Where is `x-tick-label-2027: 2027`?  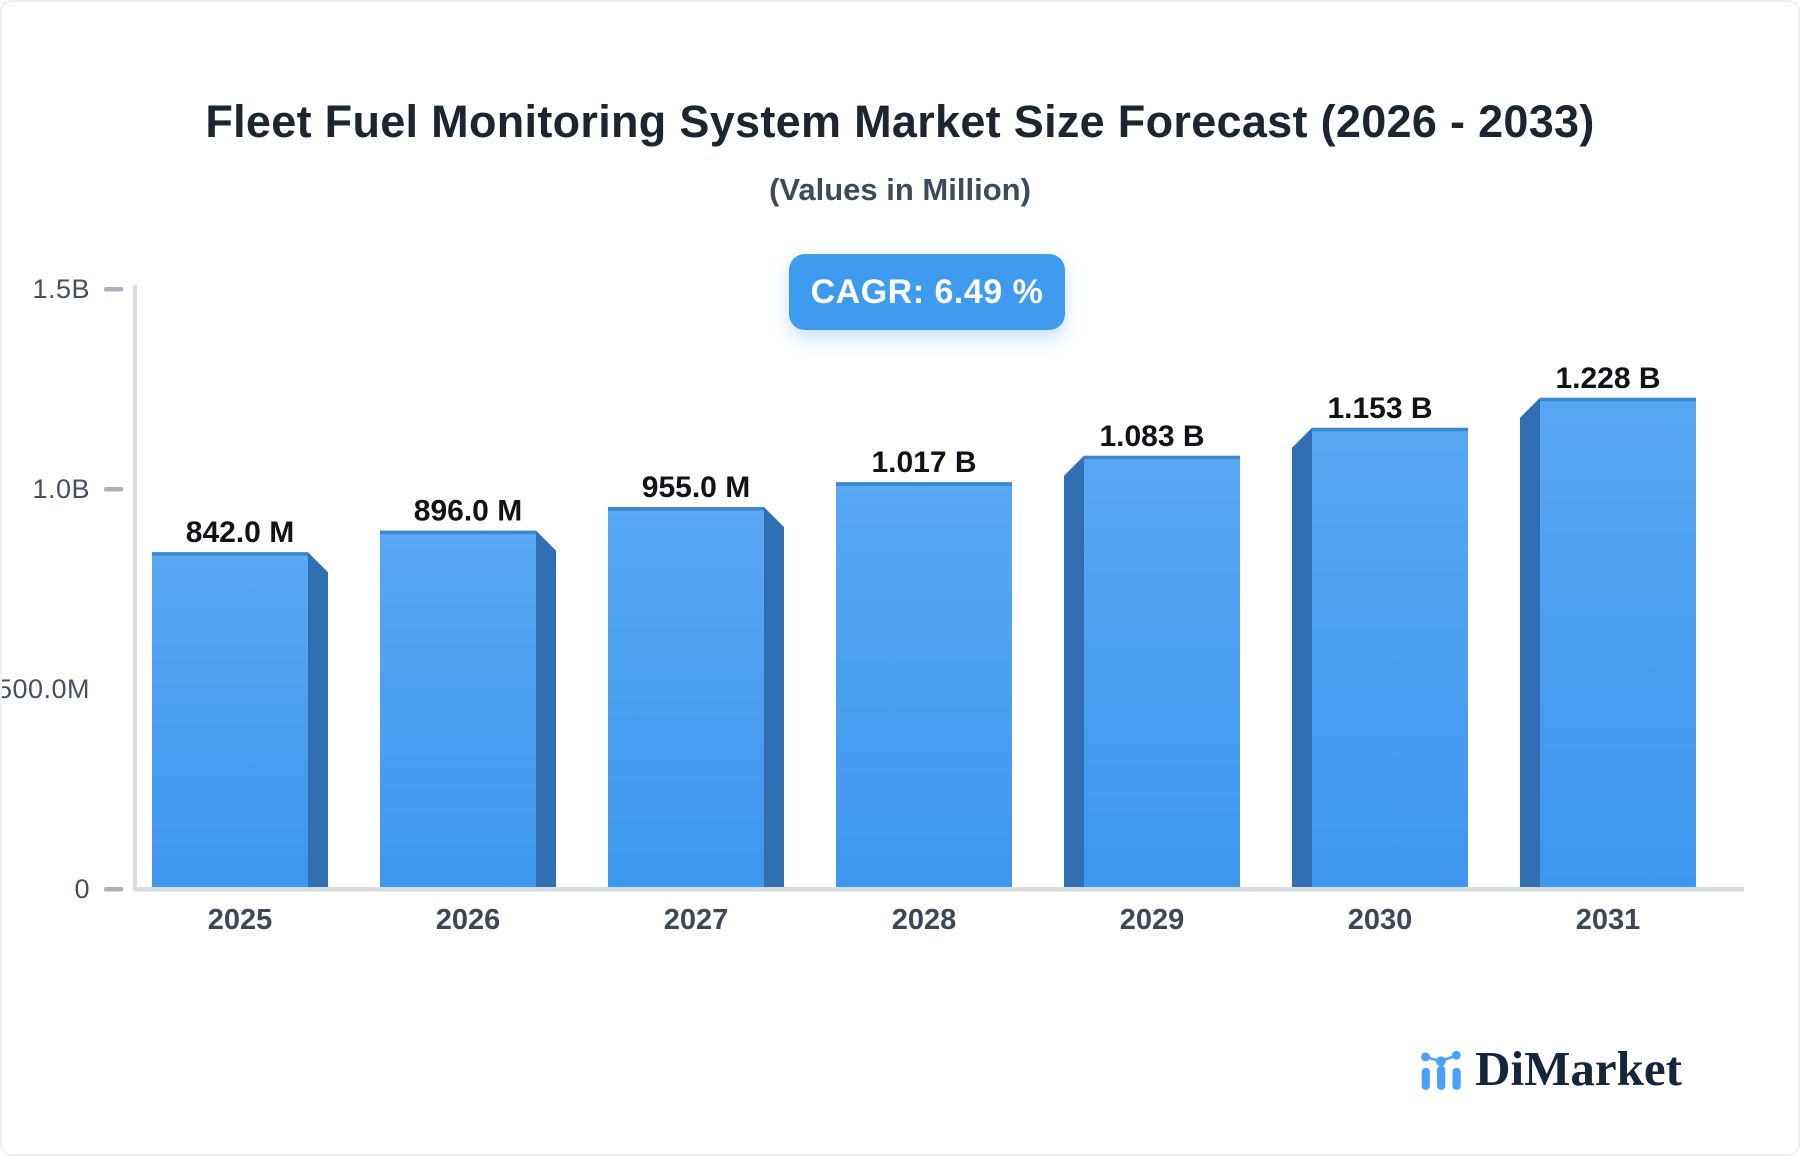
x-tick-label-2027: 2027 is located at coordinates (696, 920).